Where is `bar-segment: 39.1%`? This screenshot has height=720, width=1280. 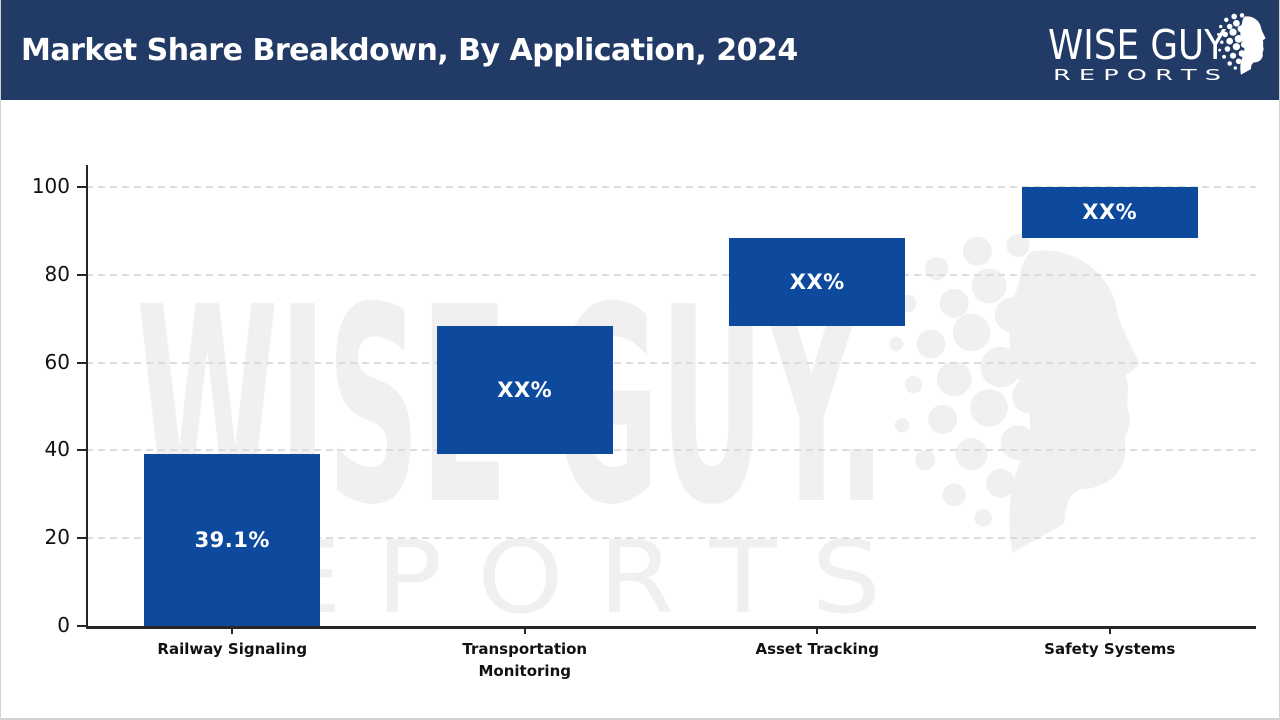 bar-segment: 39.1% is located at coordinates (232, 540).